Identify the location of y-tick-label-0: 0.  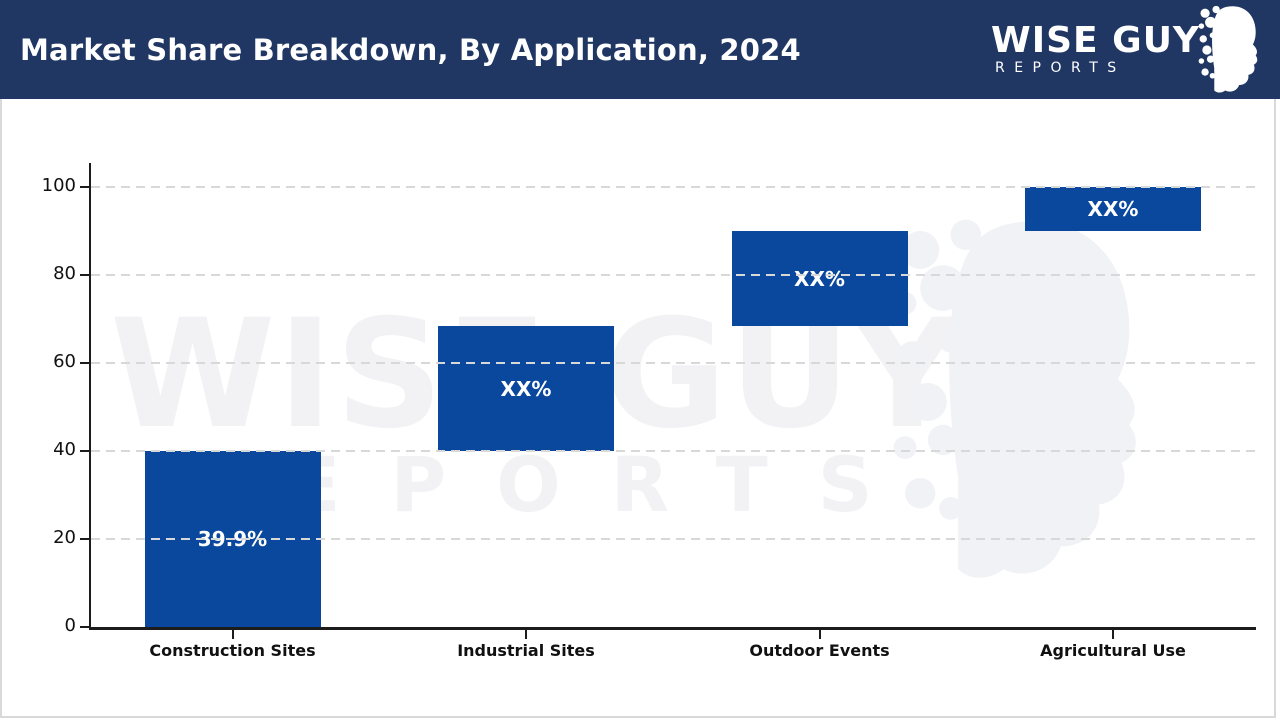
(70, 625).